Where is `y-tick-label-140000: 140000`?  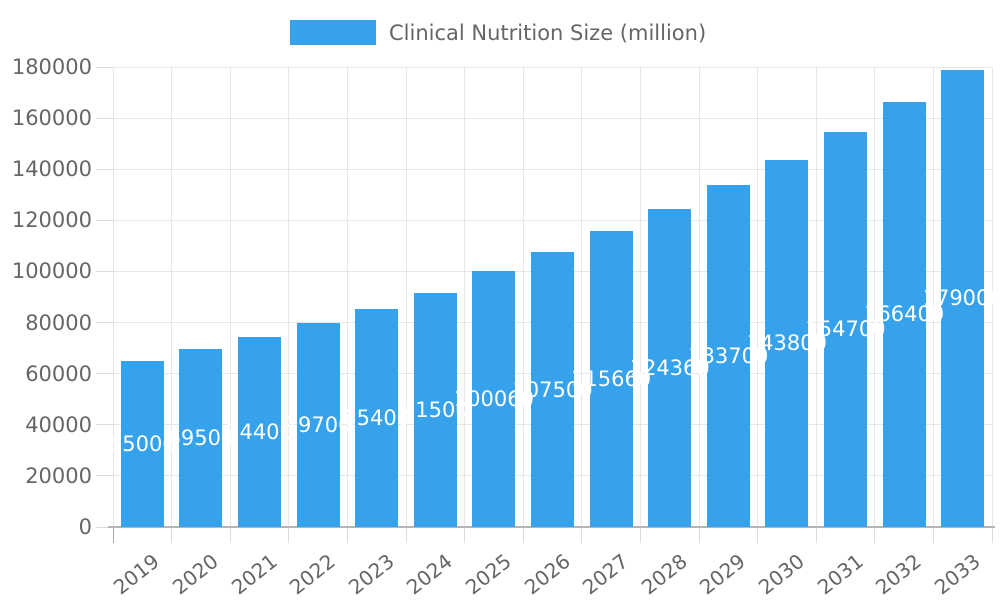
y-tick-label-140000: 140000 is located at coordinates (51, 169).